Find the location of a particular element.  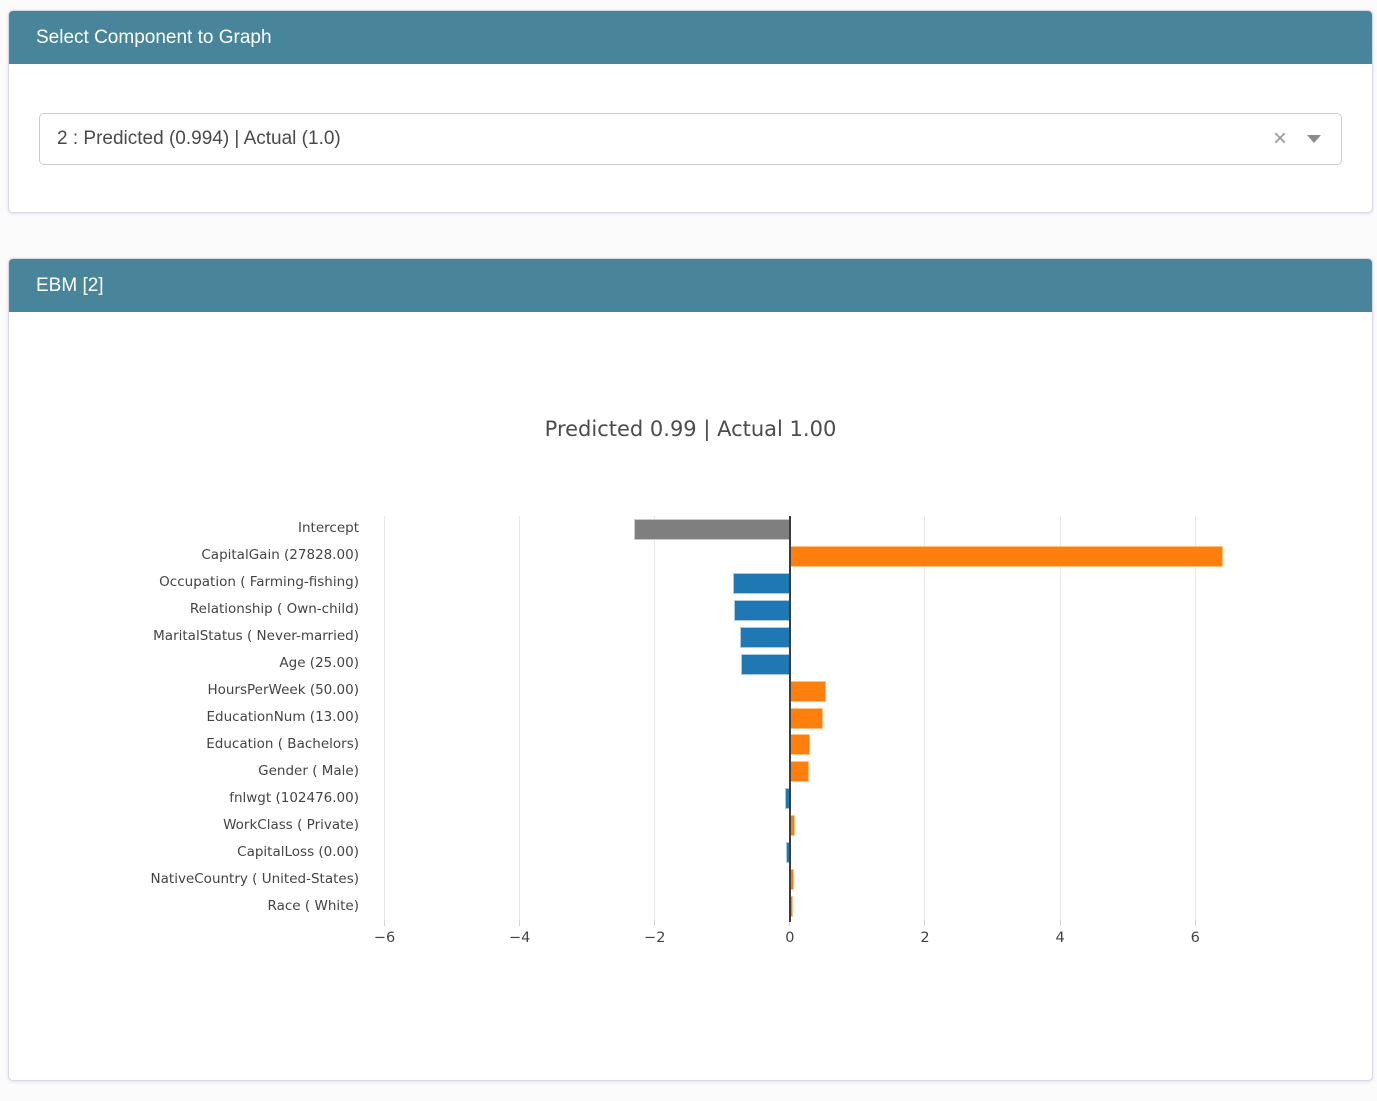

zero-line is located at coordinates (789, 719).